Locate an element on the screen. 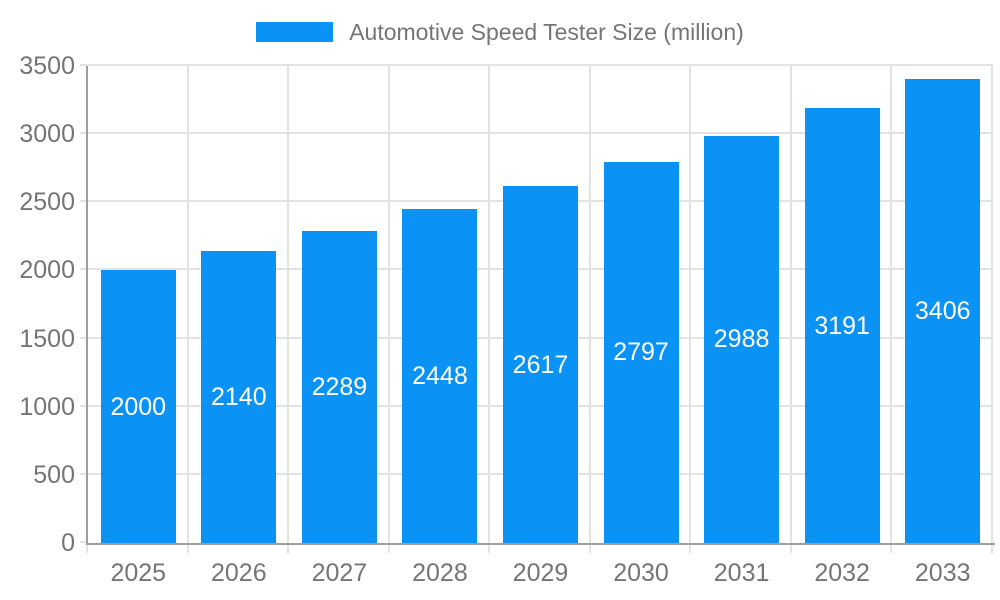 The image size is (1000, 600). x-tick-label: 2025 is located at coordinates (138, 573).